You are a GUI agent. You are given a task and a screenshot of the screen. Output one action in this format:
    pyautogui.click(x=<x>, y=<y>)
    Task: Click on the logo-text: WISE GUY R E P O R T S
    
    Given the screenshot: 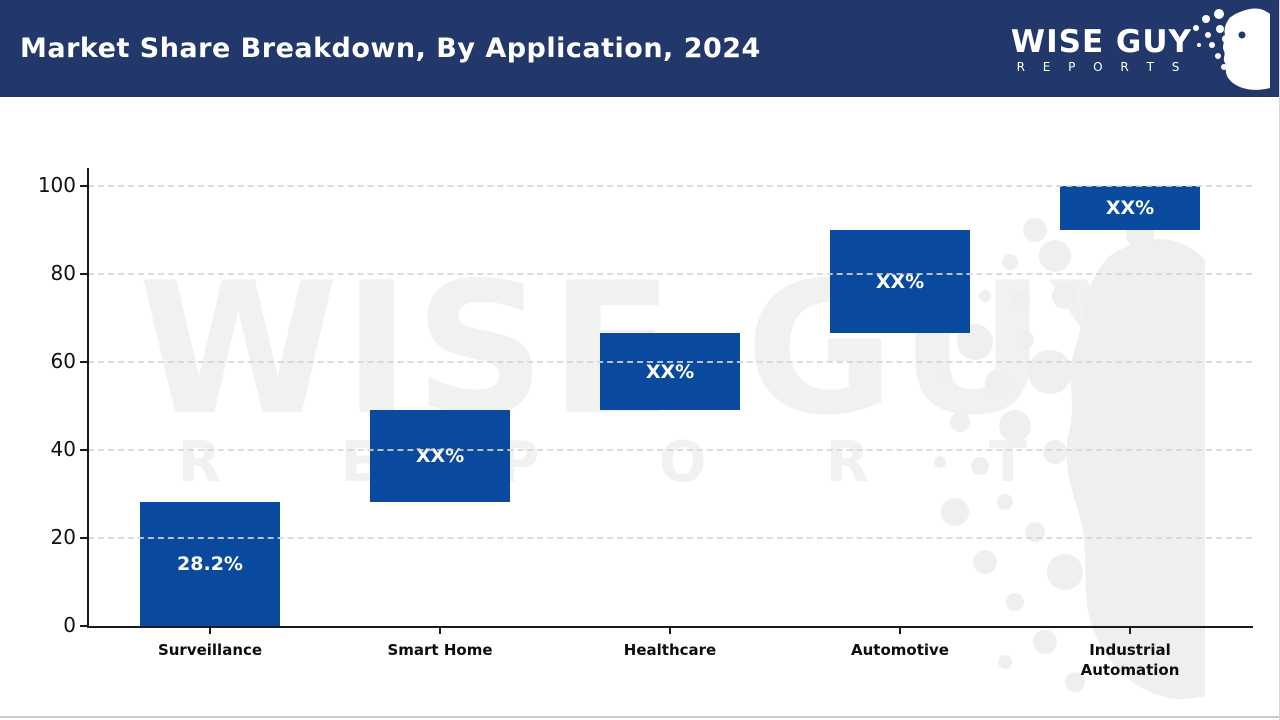 What is the action you would take?
    pyautogui.click(x=1101, y=49)
    